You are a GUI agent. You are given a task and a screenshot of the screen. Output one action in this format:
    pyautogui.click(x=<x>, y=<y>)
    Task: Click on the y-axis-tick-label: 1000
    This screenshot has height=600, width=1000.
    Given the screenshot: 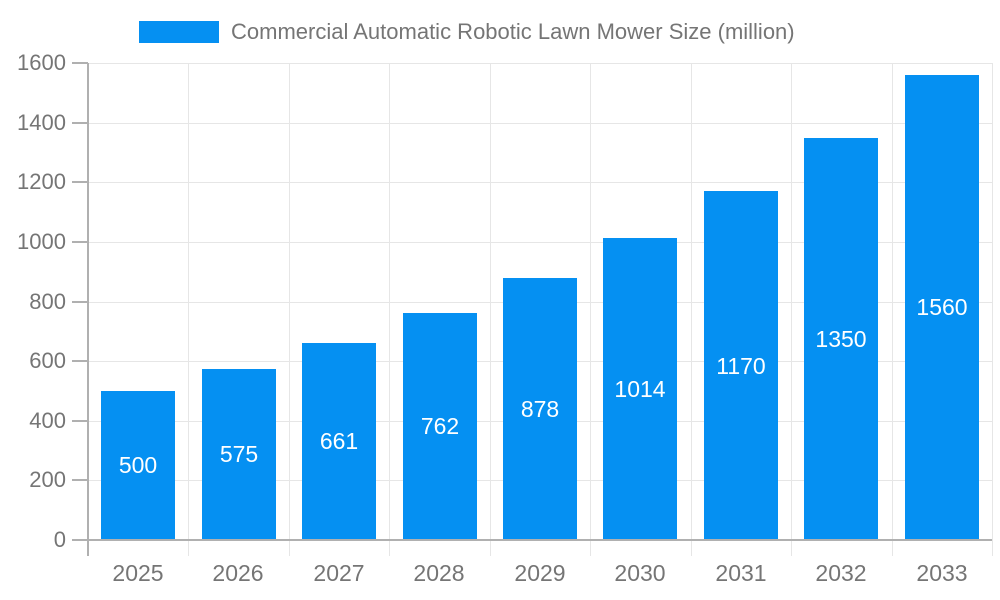 What is the action you would take?
    pyautogui.click(x=41, y=241)
    